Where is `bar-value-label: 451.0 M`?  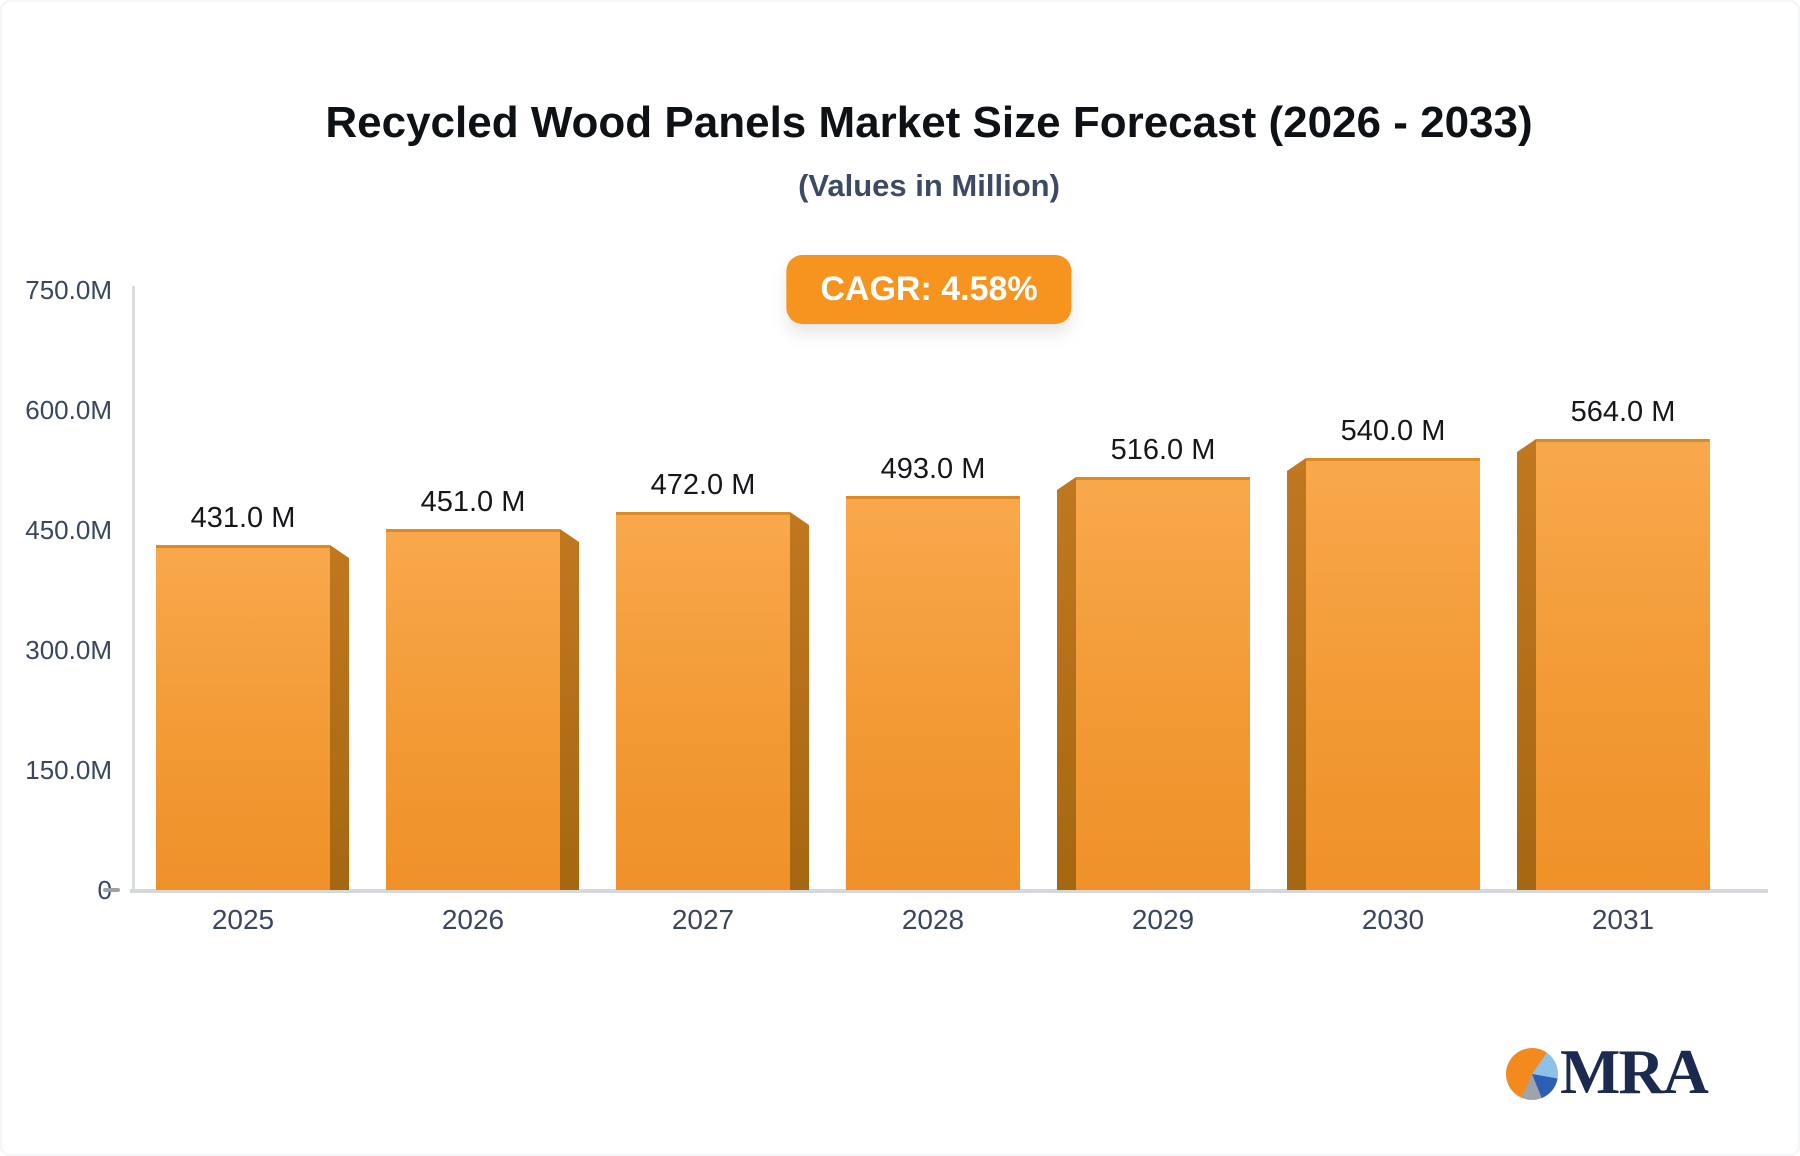
bar-value-label: 451.0 M is located at coordinates (473, 502).